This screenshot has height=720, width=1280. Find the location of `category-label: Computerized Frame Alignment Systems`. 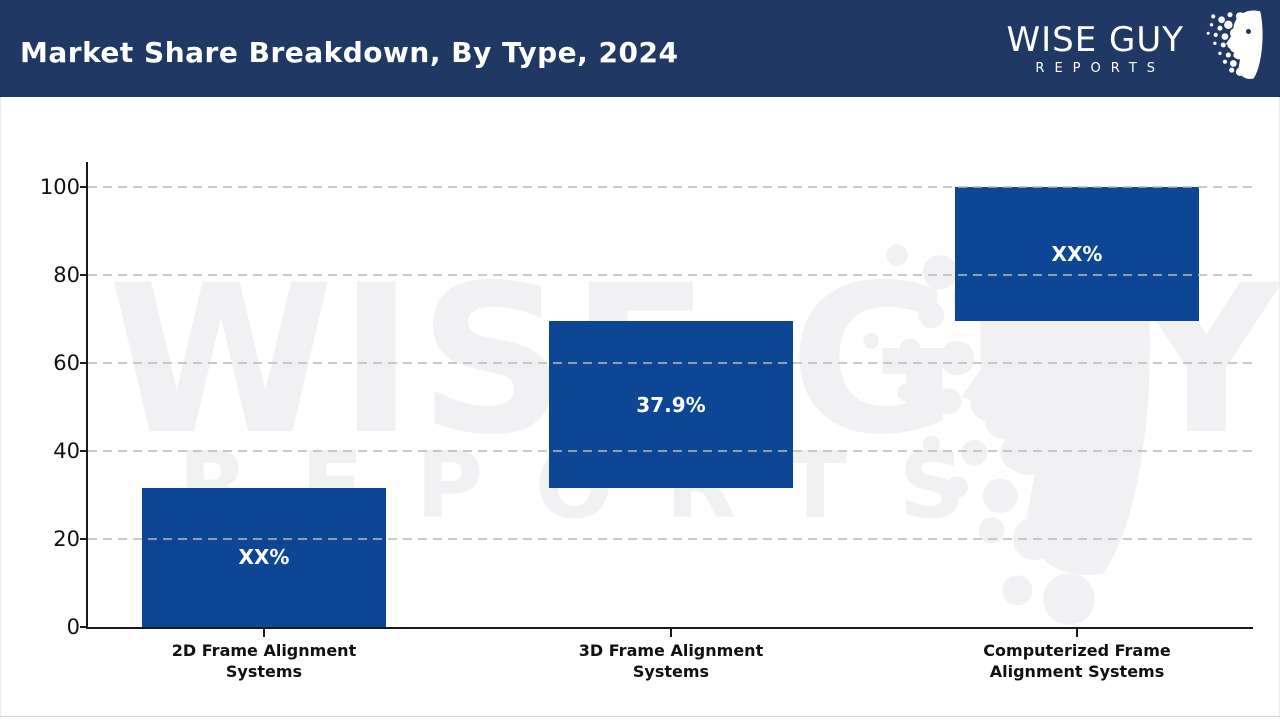

category-label: Computerized Frame Alignment Systems is located at coordinates (1077, 661).